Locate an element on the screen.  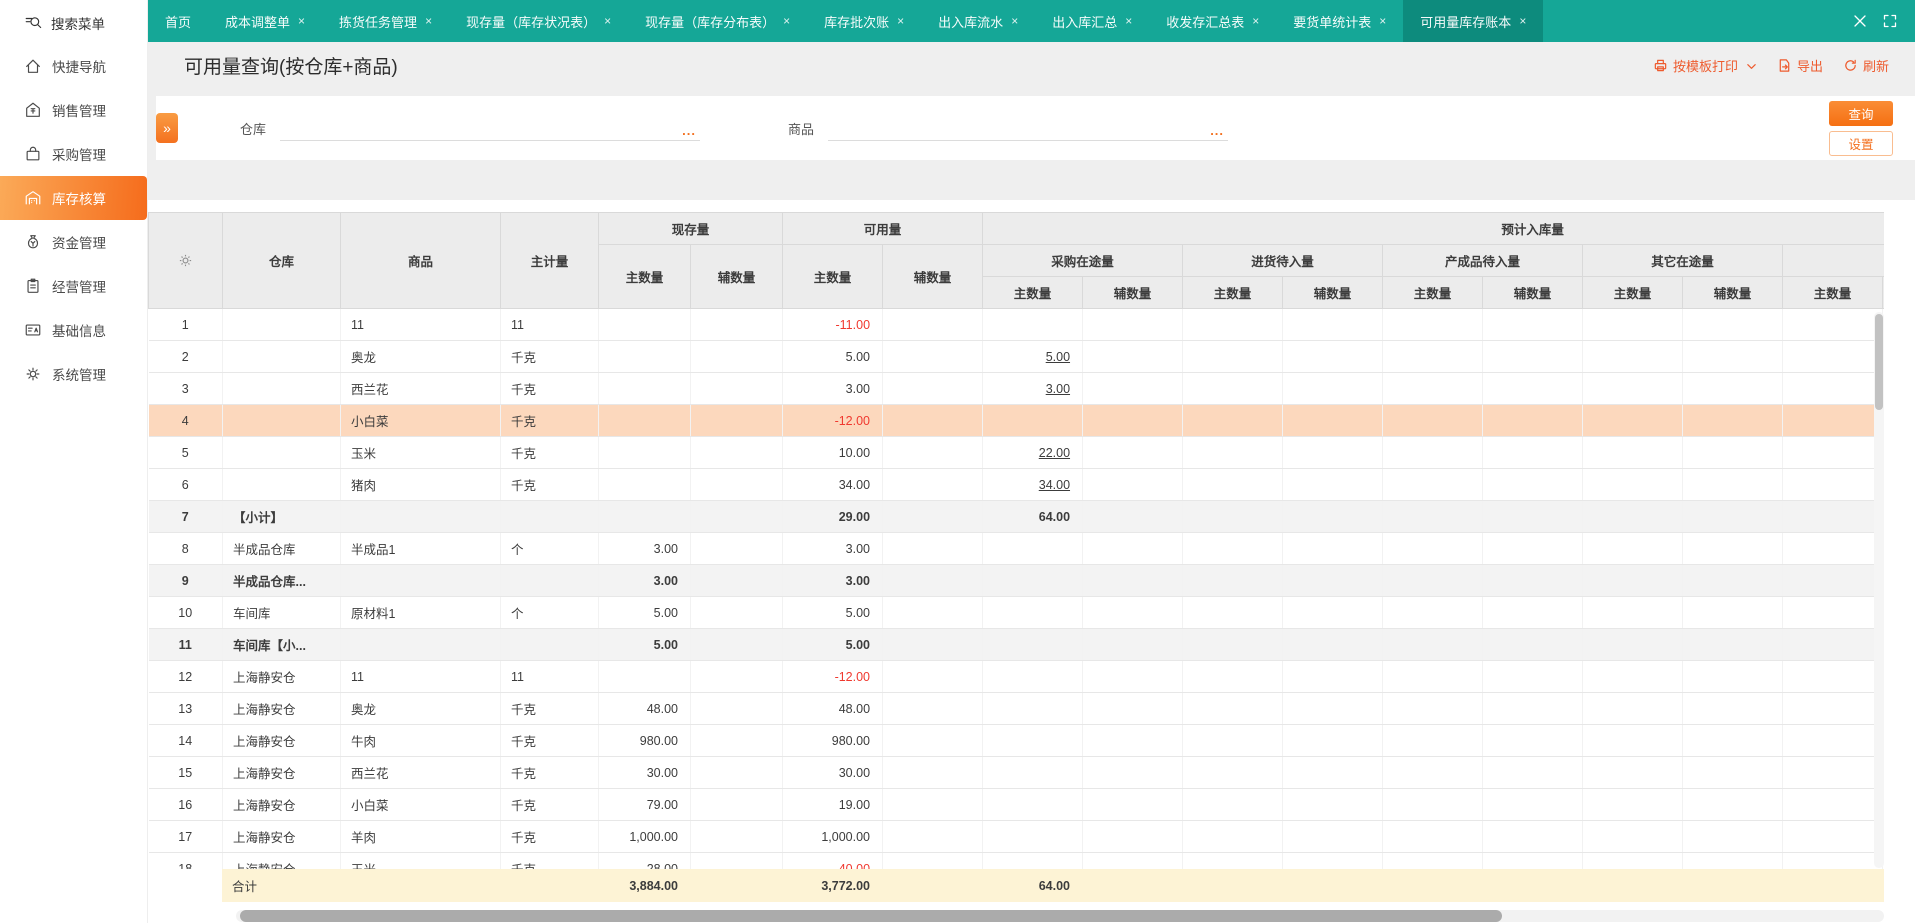
table-row: 11 车间库【小... 5.00 5.00 is located at coordinates (1016, 644).